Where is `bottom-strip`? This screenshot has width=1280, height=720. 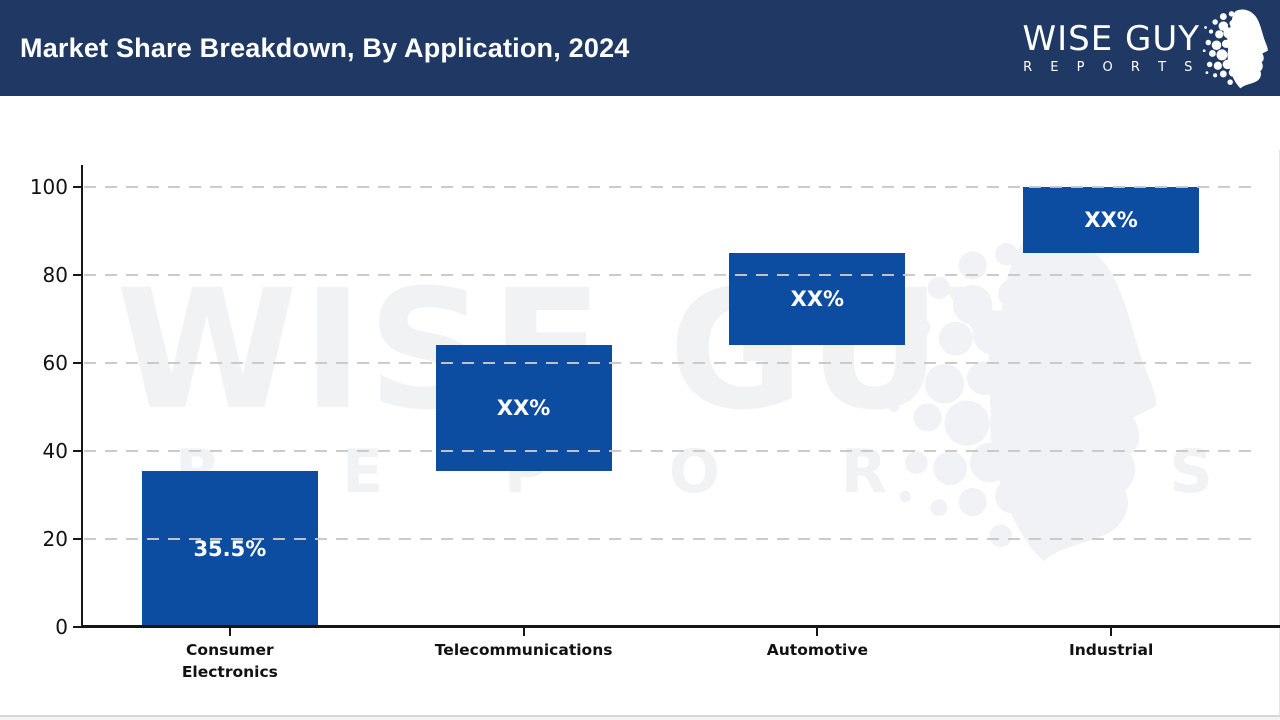 bottom-strip is located at coordinates (640, 718).